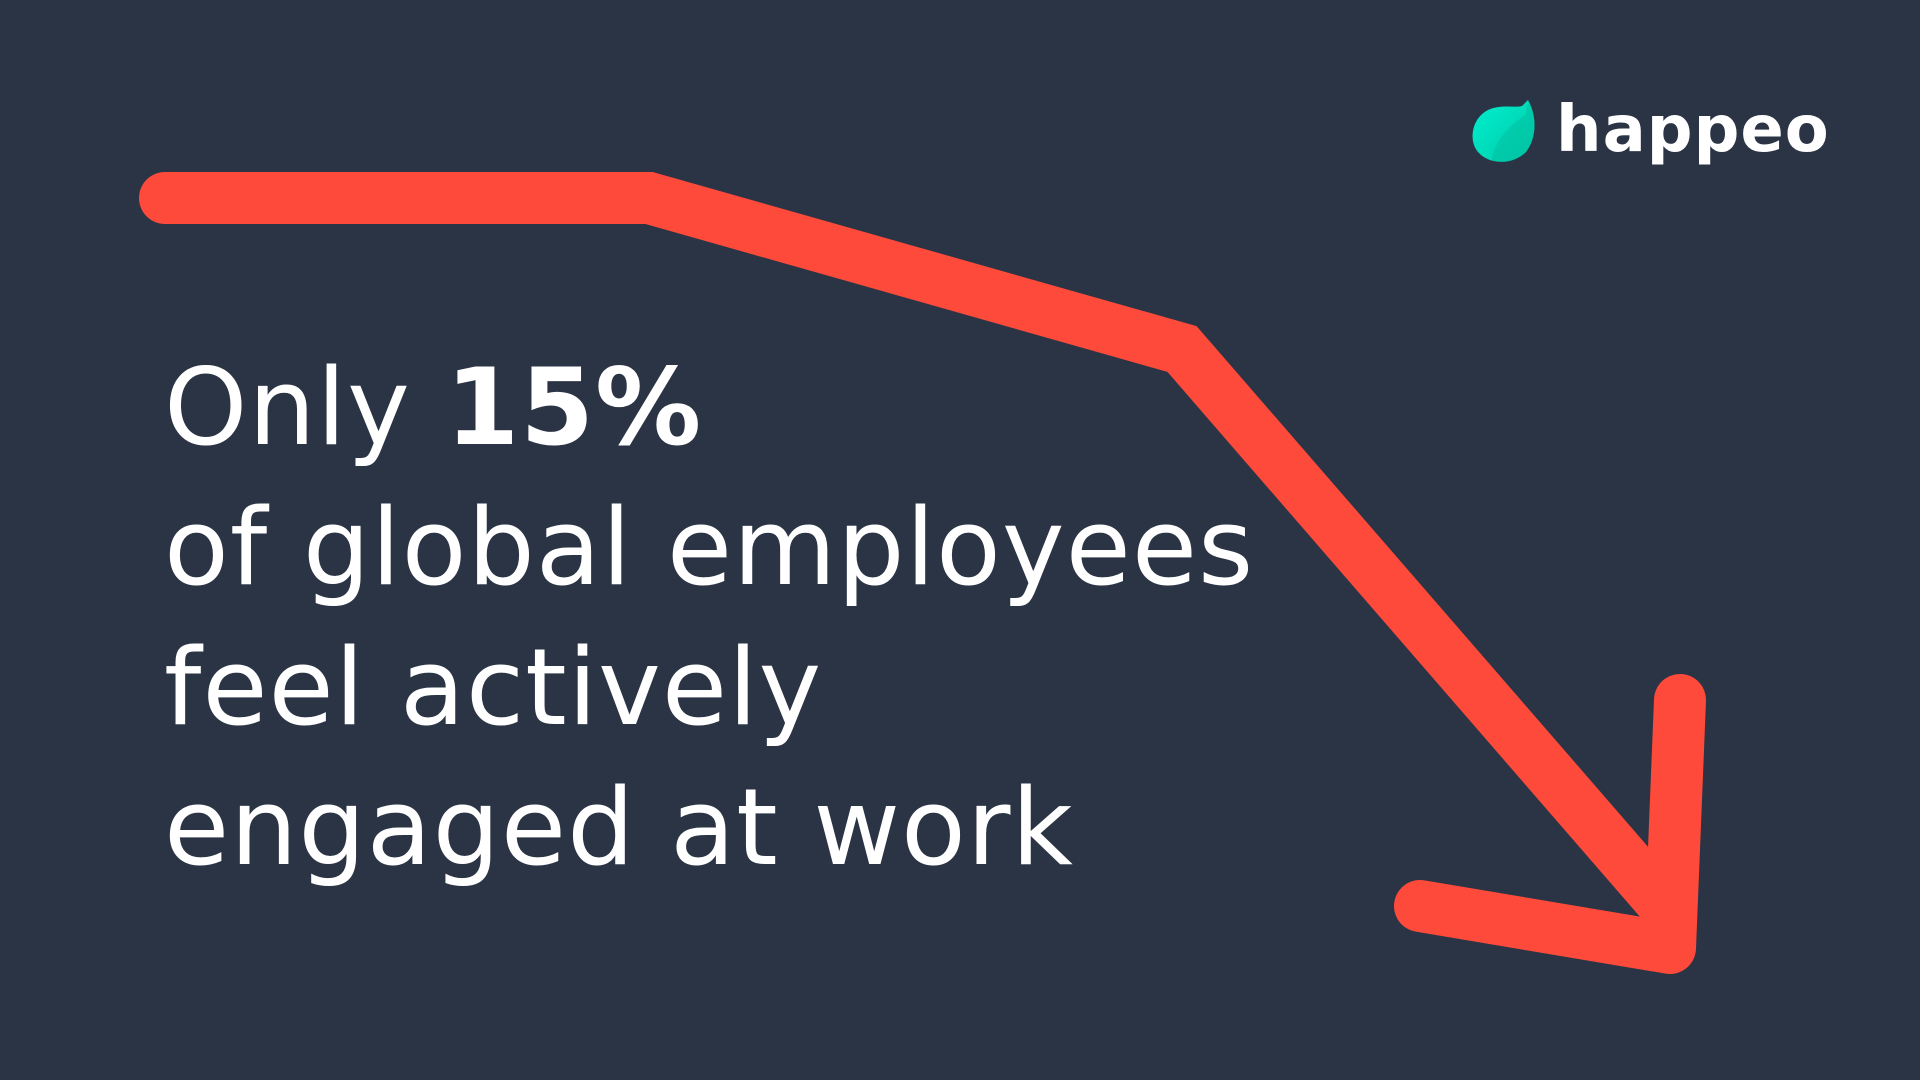  Describe the element at coordinates (574, 407) in the screenshot. I see `headline-stat: 15%` at that location.